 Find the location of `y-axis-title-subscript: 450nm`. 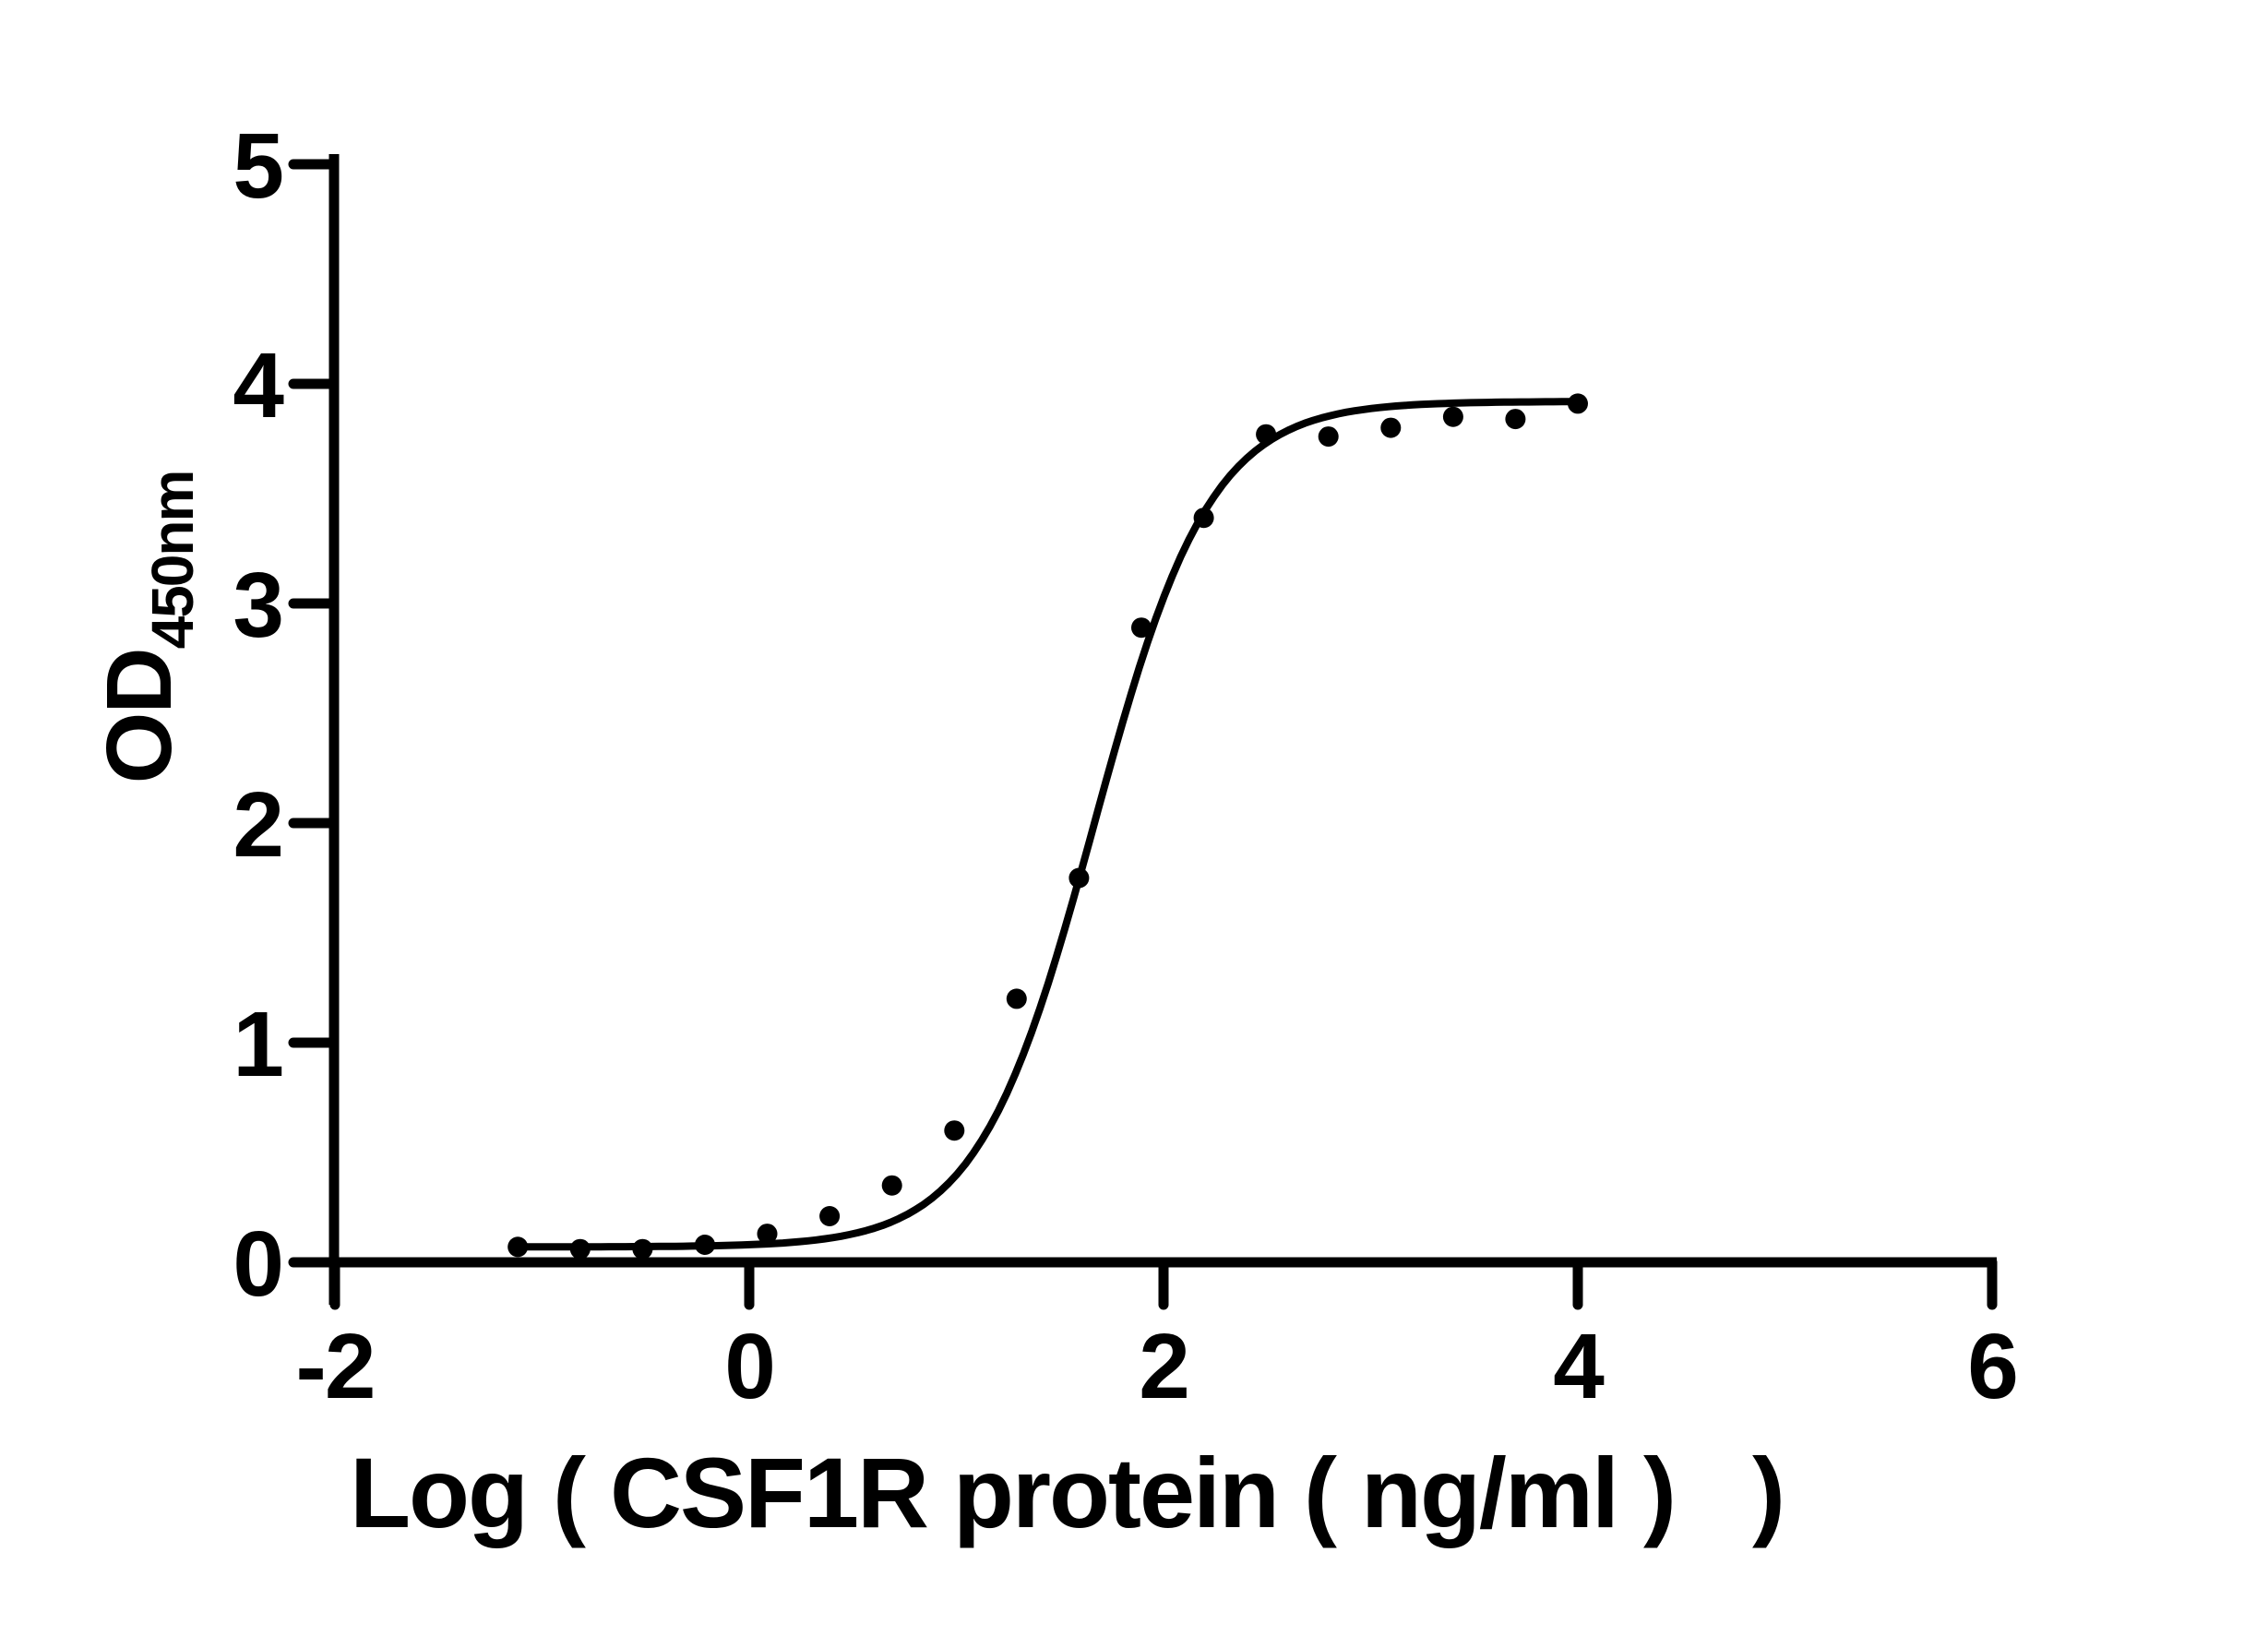

y-axis-title-subscript: 450nm is located at coordinates (172, 561).